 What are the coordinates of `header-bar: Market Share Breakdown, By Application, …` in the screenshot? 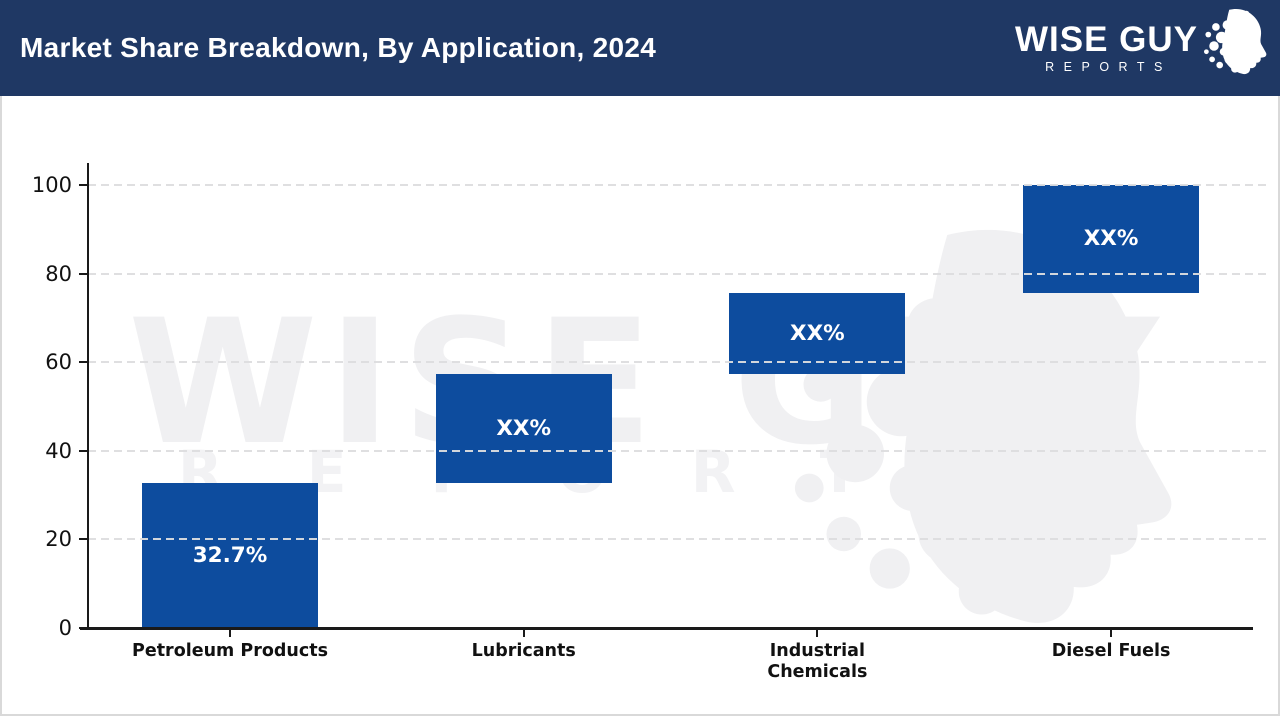 It's located at (640, 48).